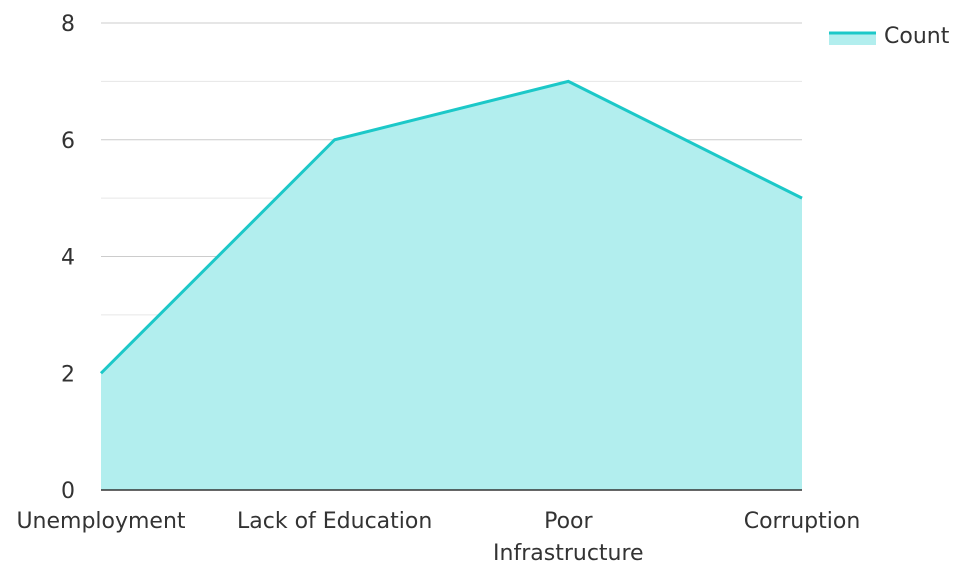 This screenshot has width=959, height=566. Describe the element at coordinates (68, 24) in the screenshot. I see `y-tick-label: 8` at that location.